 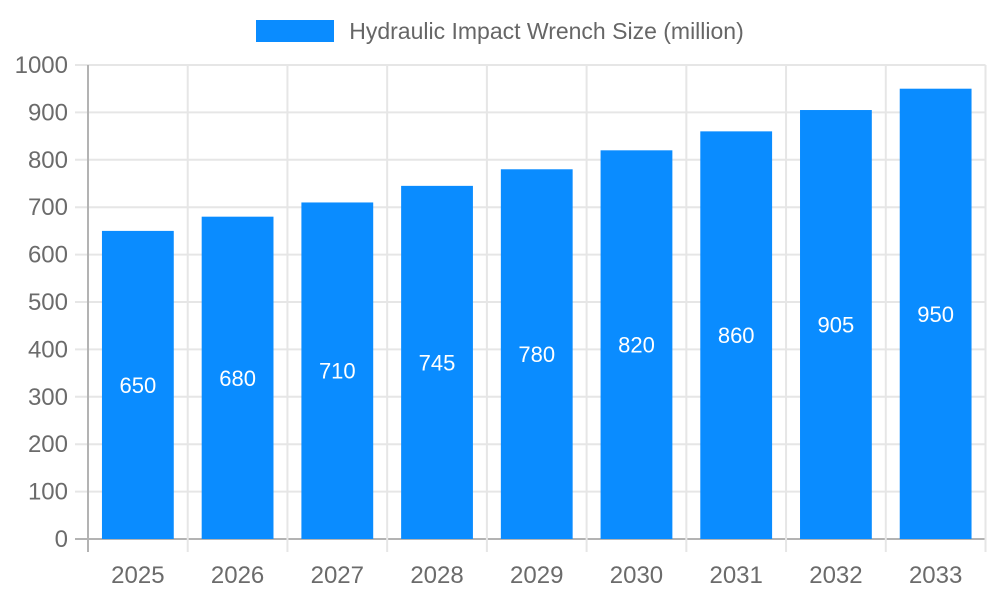 I want to click on bar-2029, so click(x=536, y=354).